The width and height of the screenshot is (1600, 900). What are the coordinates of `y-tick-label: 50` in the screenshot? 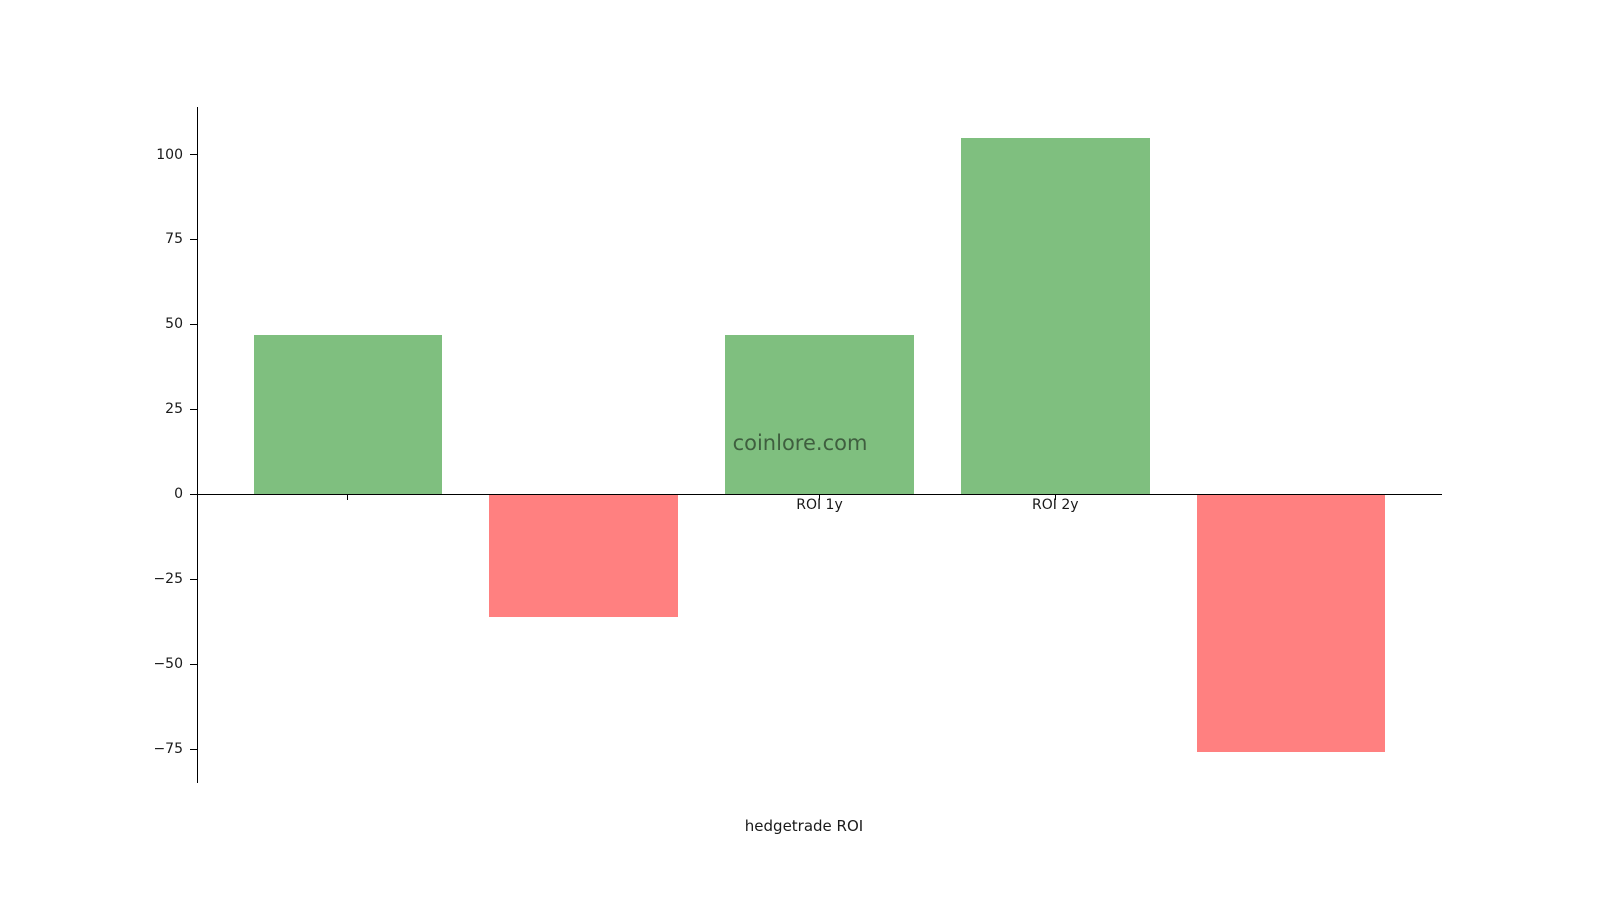 It's located at (174, 324).